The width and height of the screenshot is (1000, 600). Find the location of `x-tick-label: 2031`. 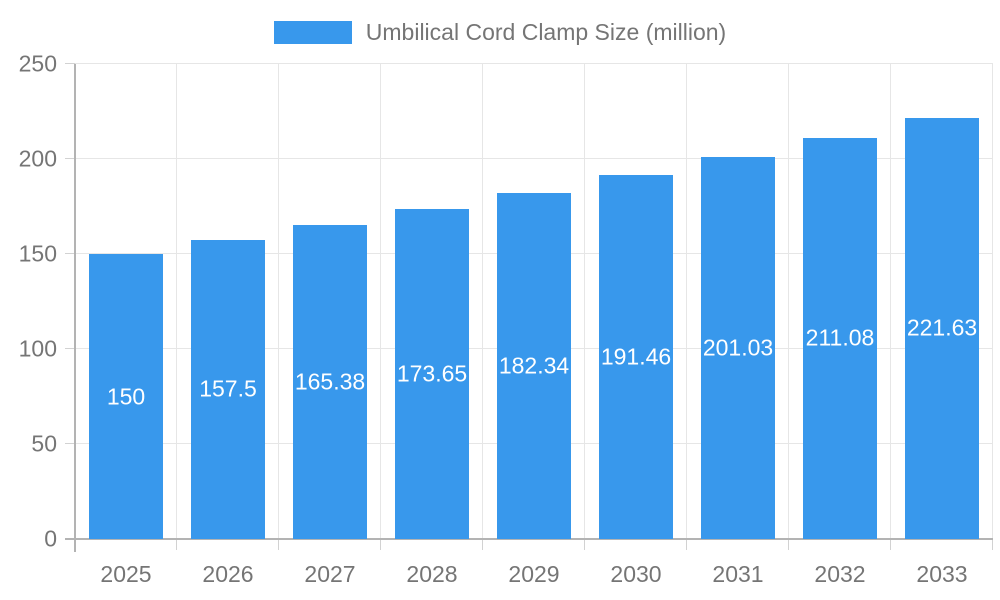

x-tick-label: 2031 is located at coordinates (738, 574).